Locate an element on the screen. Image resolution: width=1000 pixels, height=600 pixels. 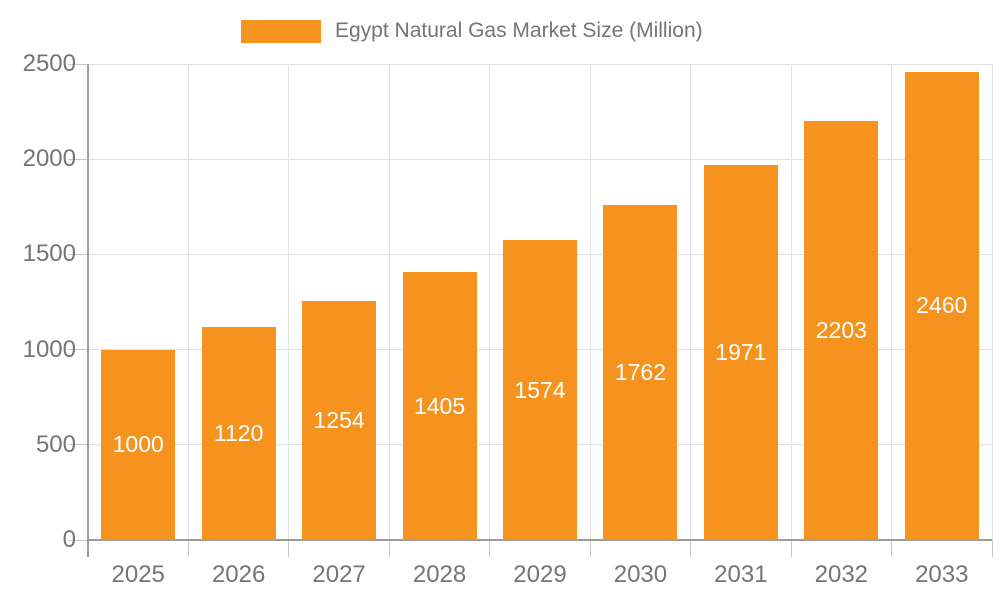
bar-2028: 1405 is located at coordinates (439, 406).